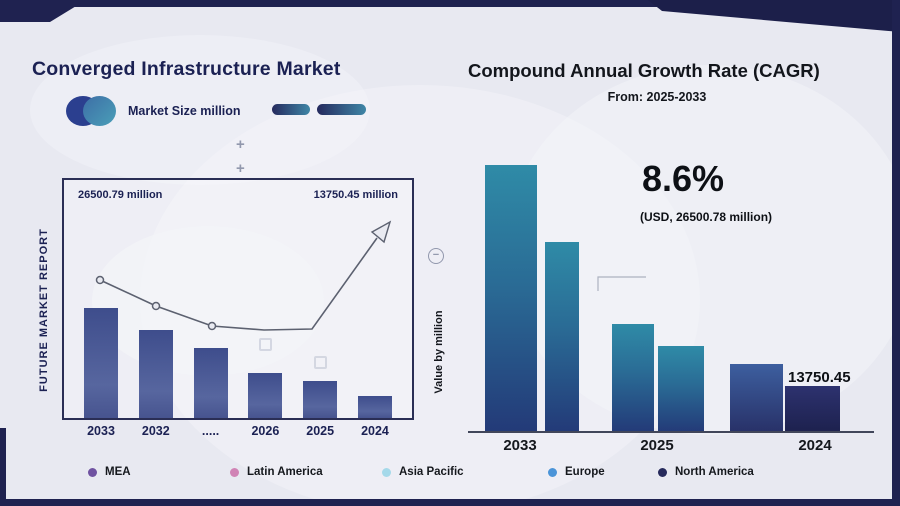 Image resolution: width=900 pixels, height=506 pixels. Describe the element at coordinates (120, 195) in the screenshot. I see `left-chart-peak-value: 26500.79 million` at that location.